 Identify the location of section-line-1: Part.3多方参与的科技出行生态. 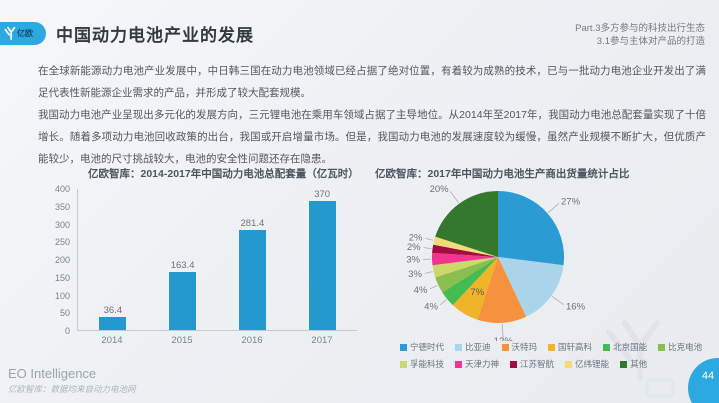
(640, 28).